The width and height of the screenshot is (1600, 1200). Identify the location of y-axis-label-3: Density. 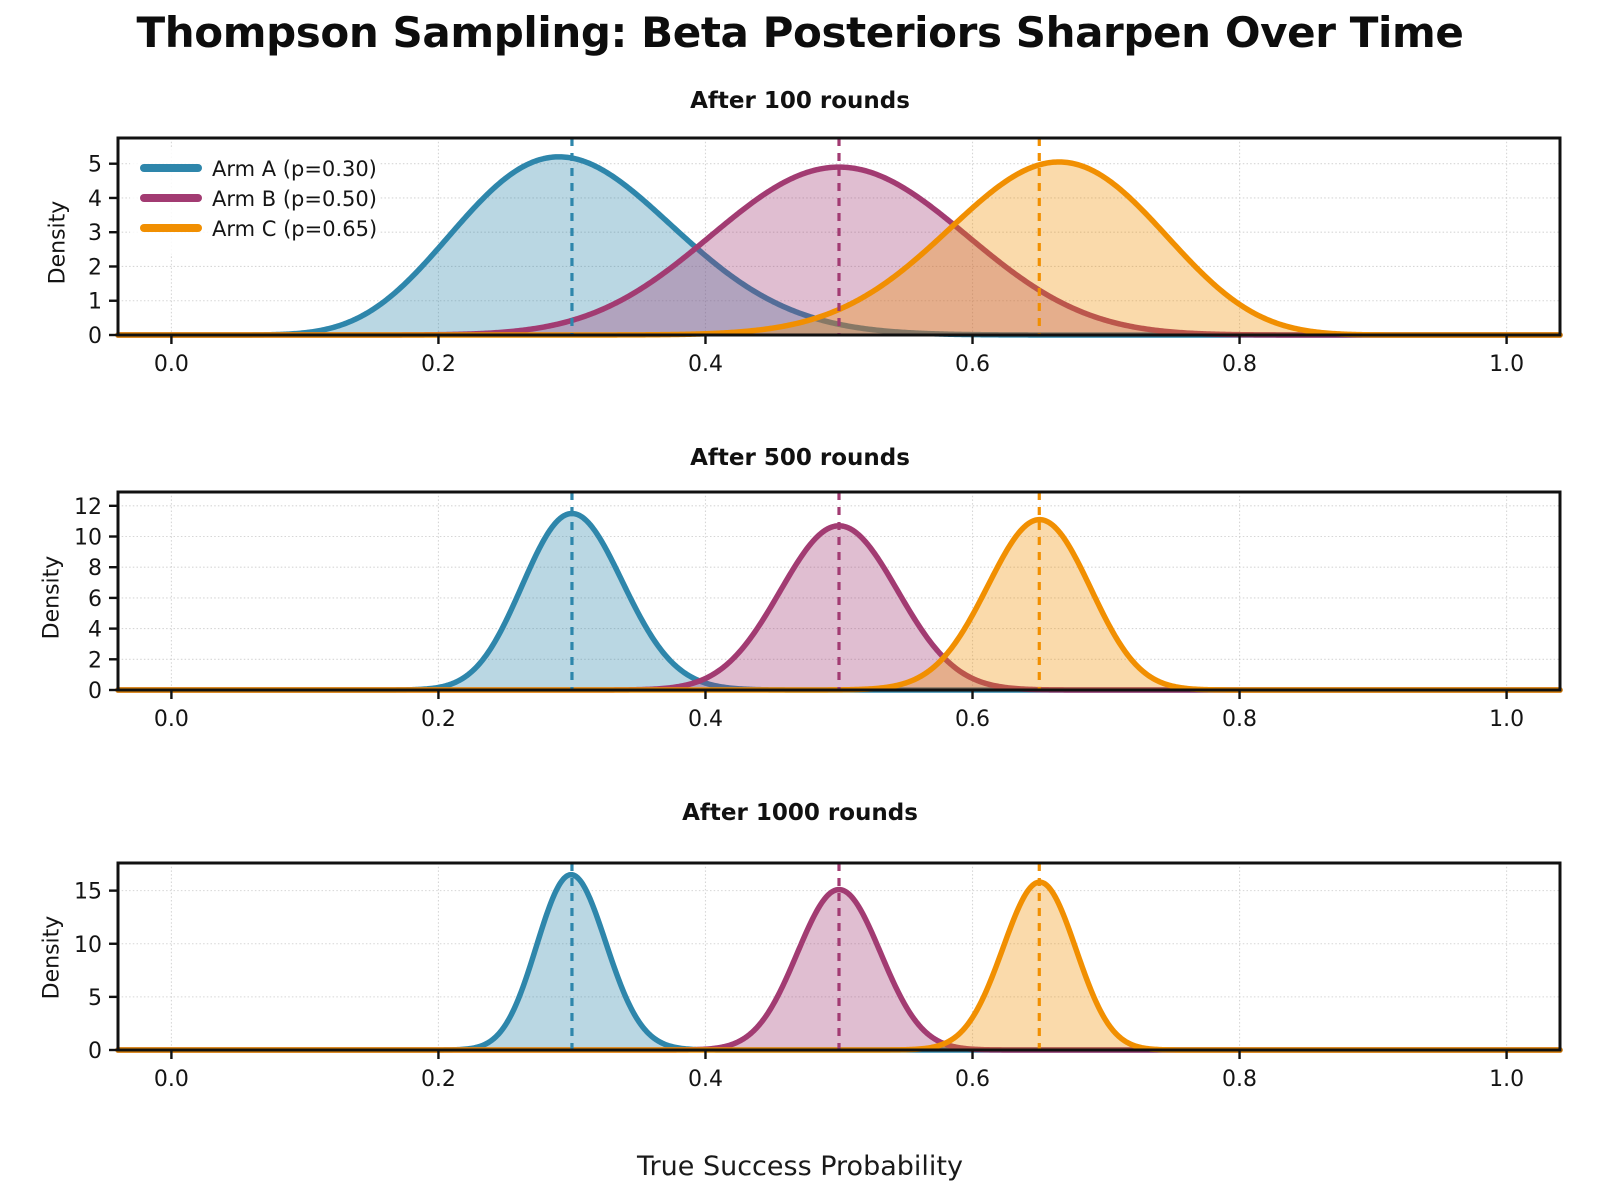
(52, 957).